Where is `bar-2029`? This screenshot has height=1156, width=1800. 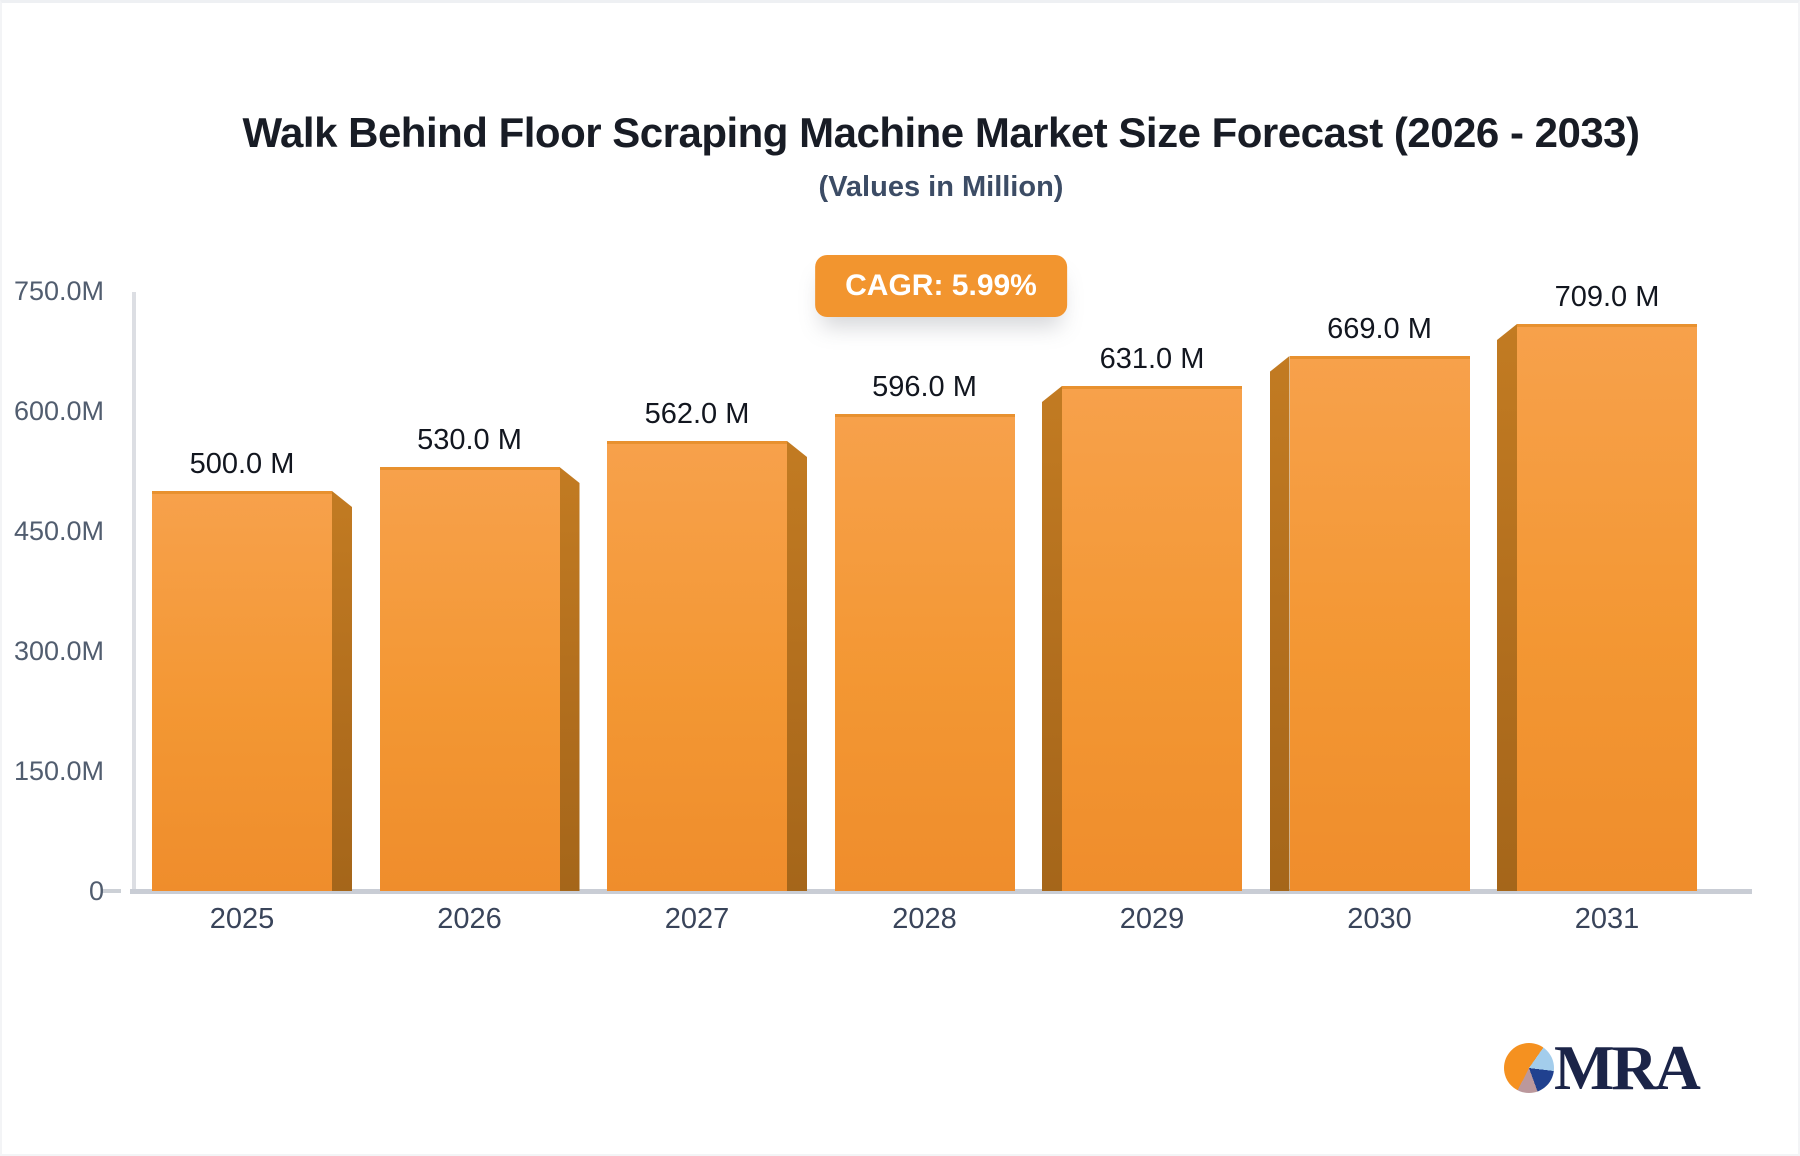
bar-2029 is located at coordinates (1152, 638).